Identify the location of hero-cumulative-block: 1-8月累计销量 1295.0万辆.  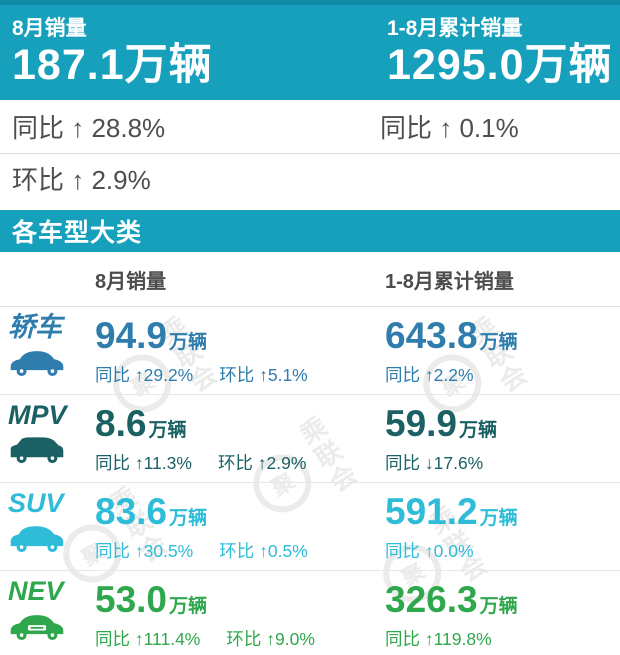
(501, 50).